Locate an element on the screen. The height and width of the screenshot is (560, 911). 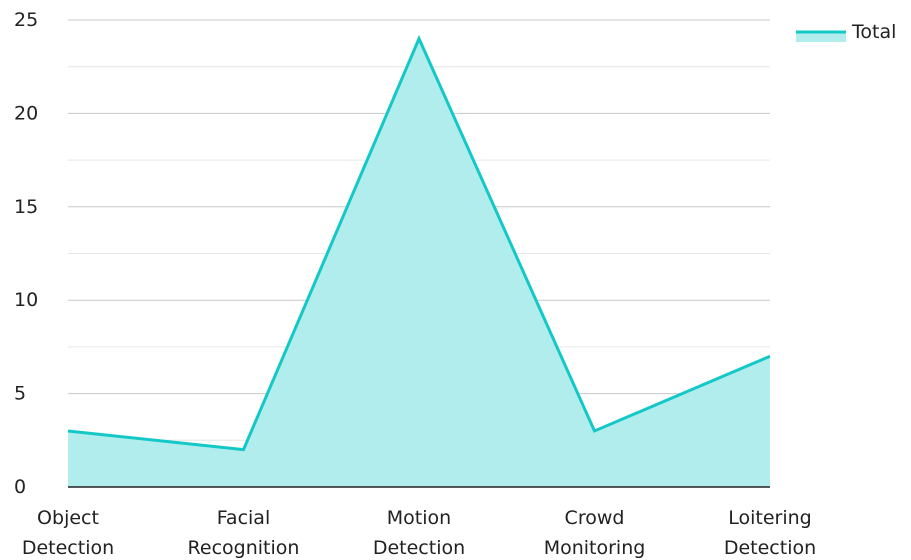
x-tick-label: Crowd Monitoring is located at coordinates (595, 533).